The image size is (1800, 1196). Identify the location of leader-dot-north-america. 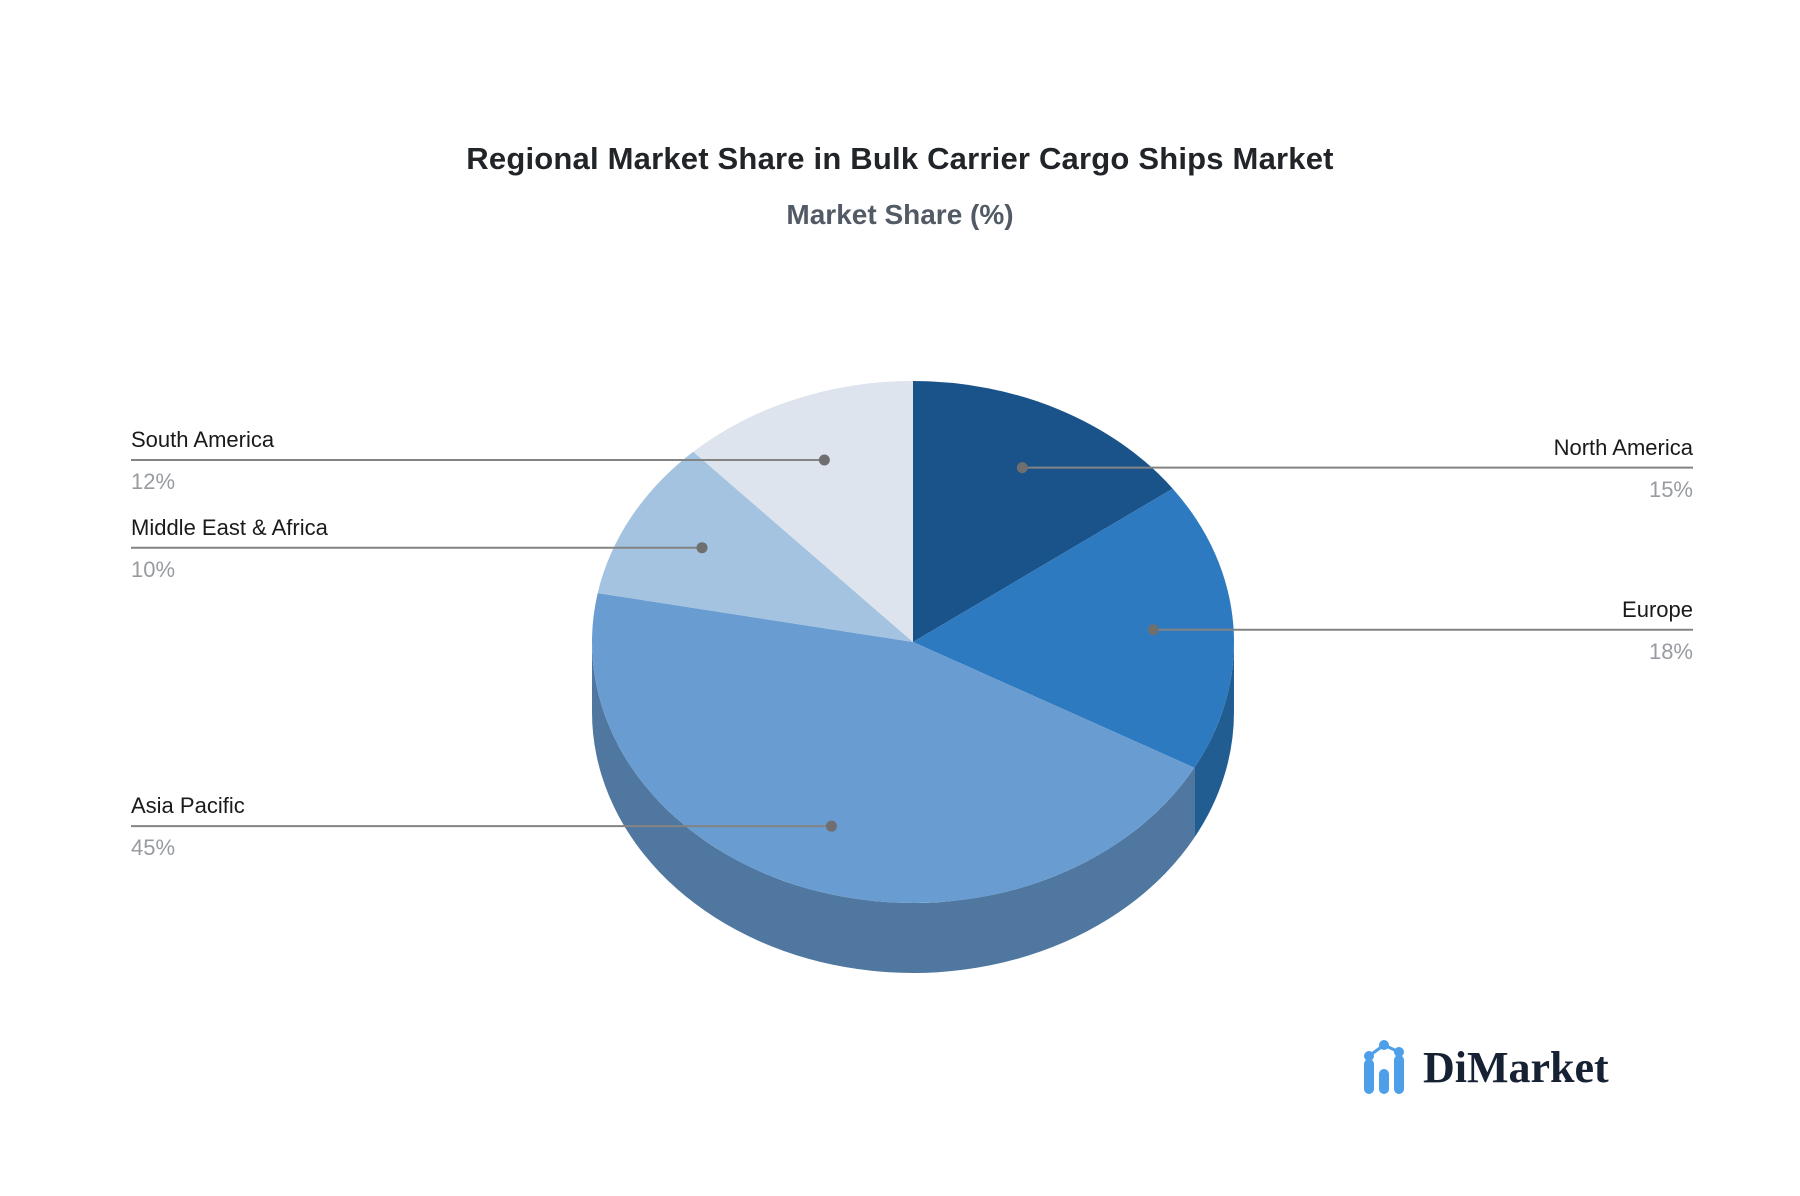
(1022, 468).